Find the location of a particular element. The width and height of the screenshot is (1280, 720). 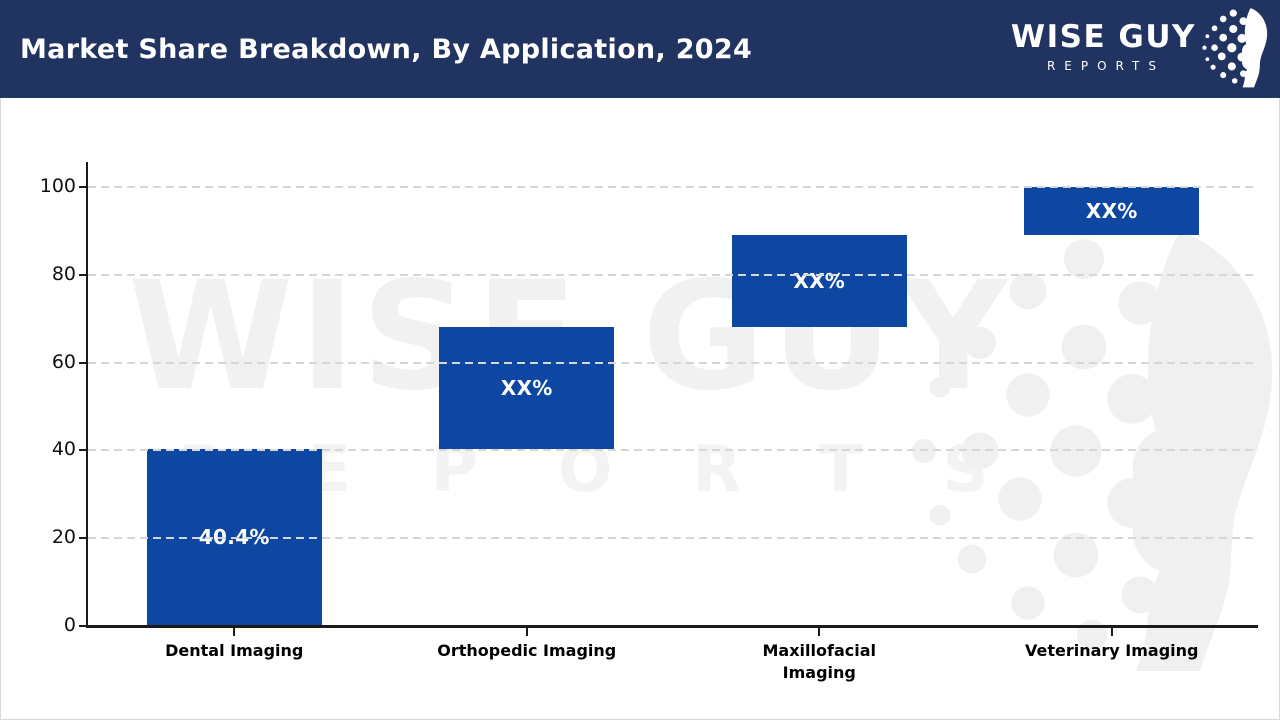

y-tick-label: 20 is located at coordinates (63, 537).